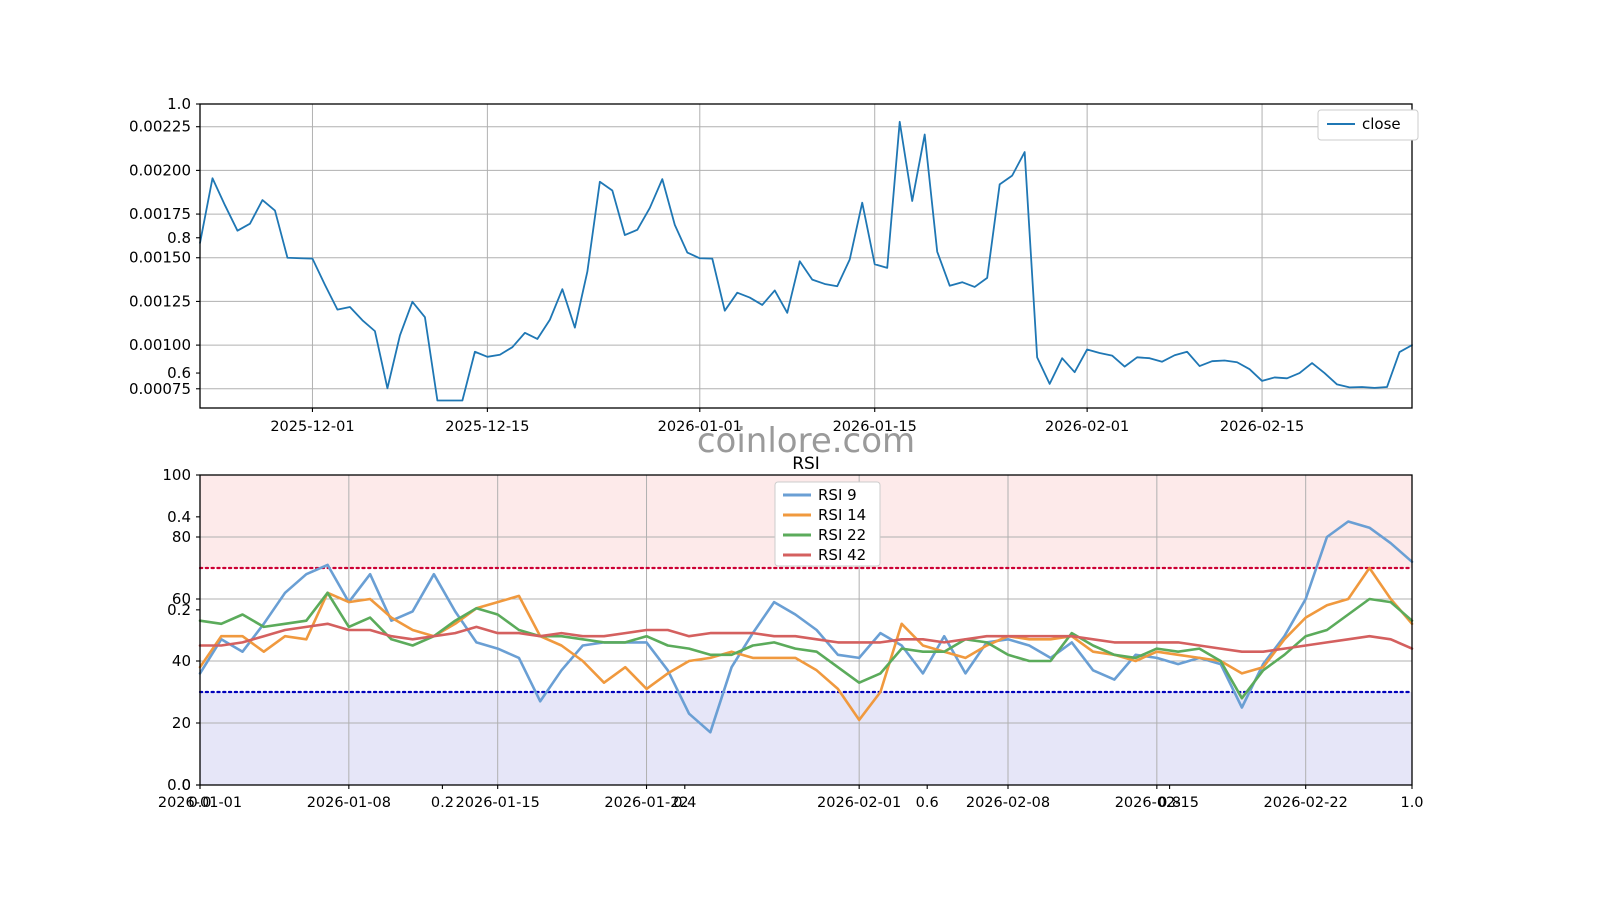 The width and height of the screenshot is (1600, 900). What do you see at coordinates (487, 427) in the screenshot?
I see `price-x-tick-label: 2025-12-15` at bounding box center [487, 427].